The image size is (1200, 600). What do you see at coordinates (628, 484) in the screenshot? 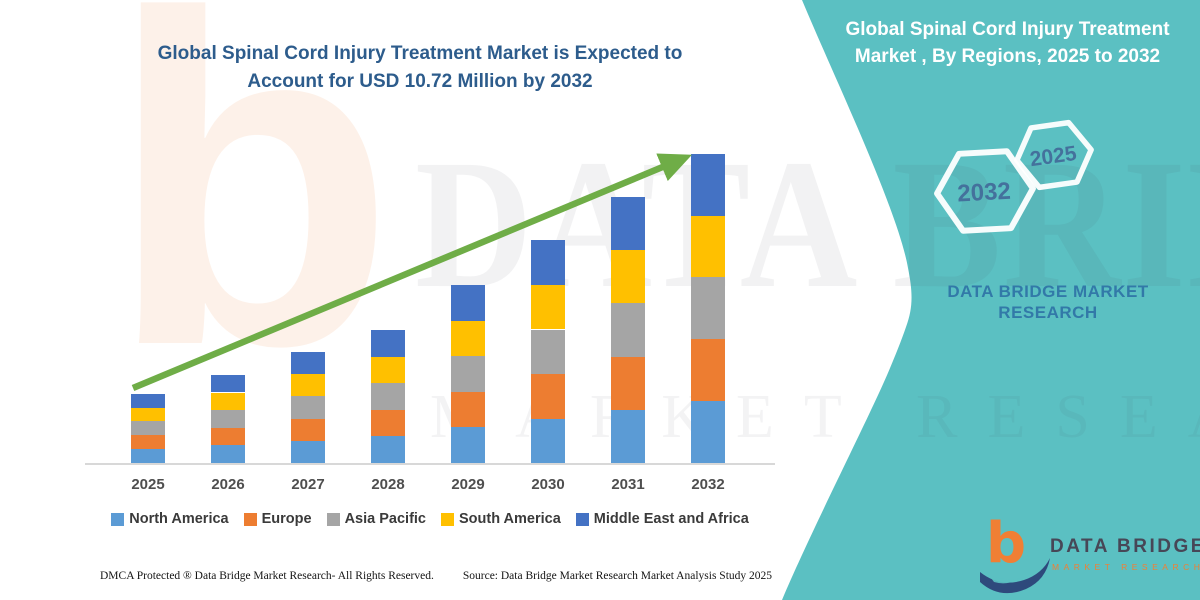
I see `x-axis-label: 2031` at bounding box center [628, 484].